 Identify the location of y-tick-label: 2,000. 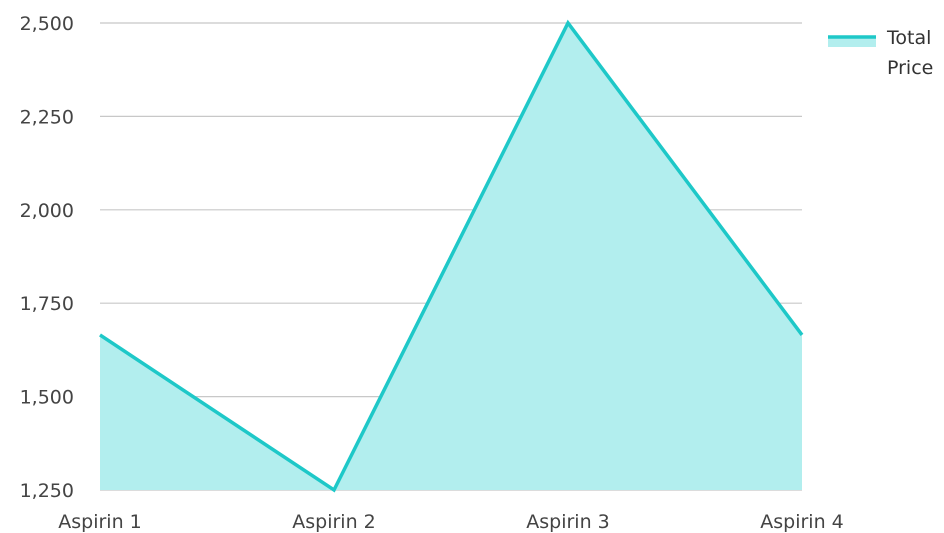
(47, 211).